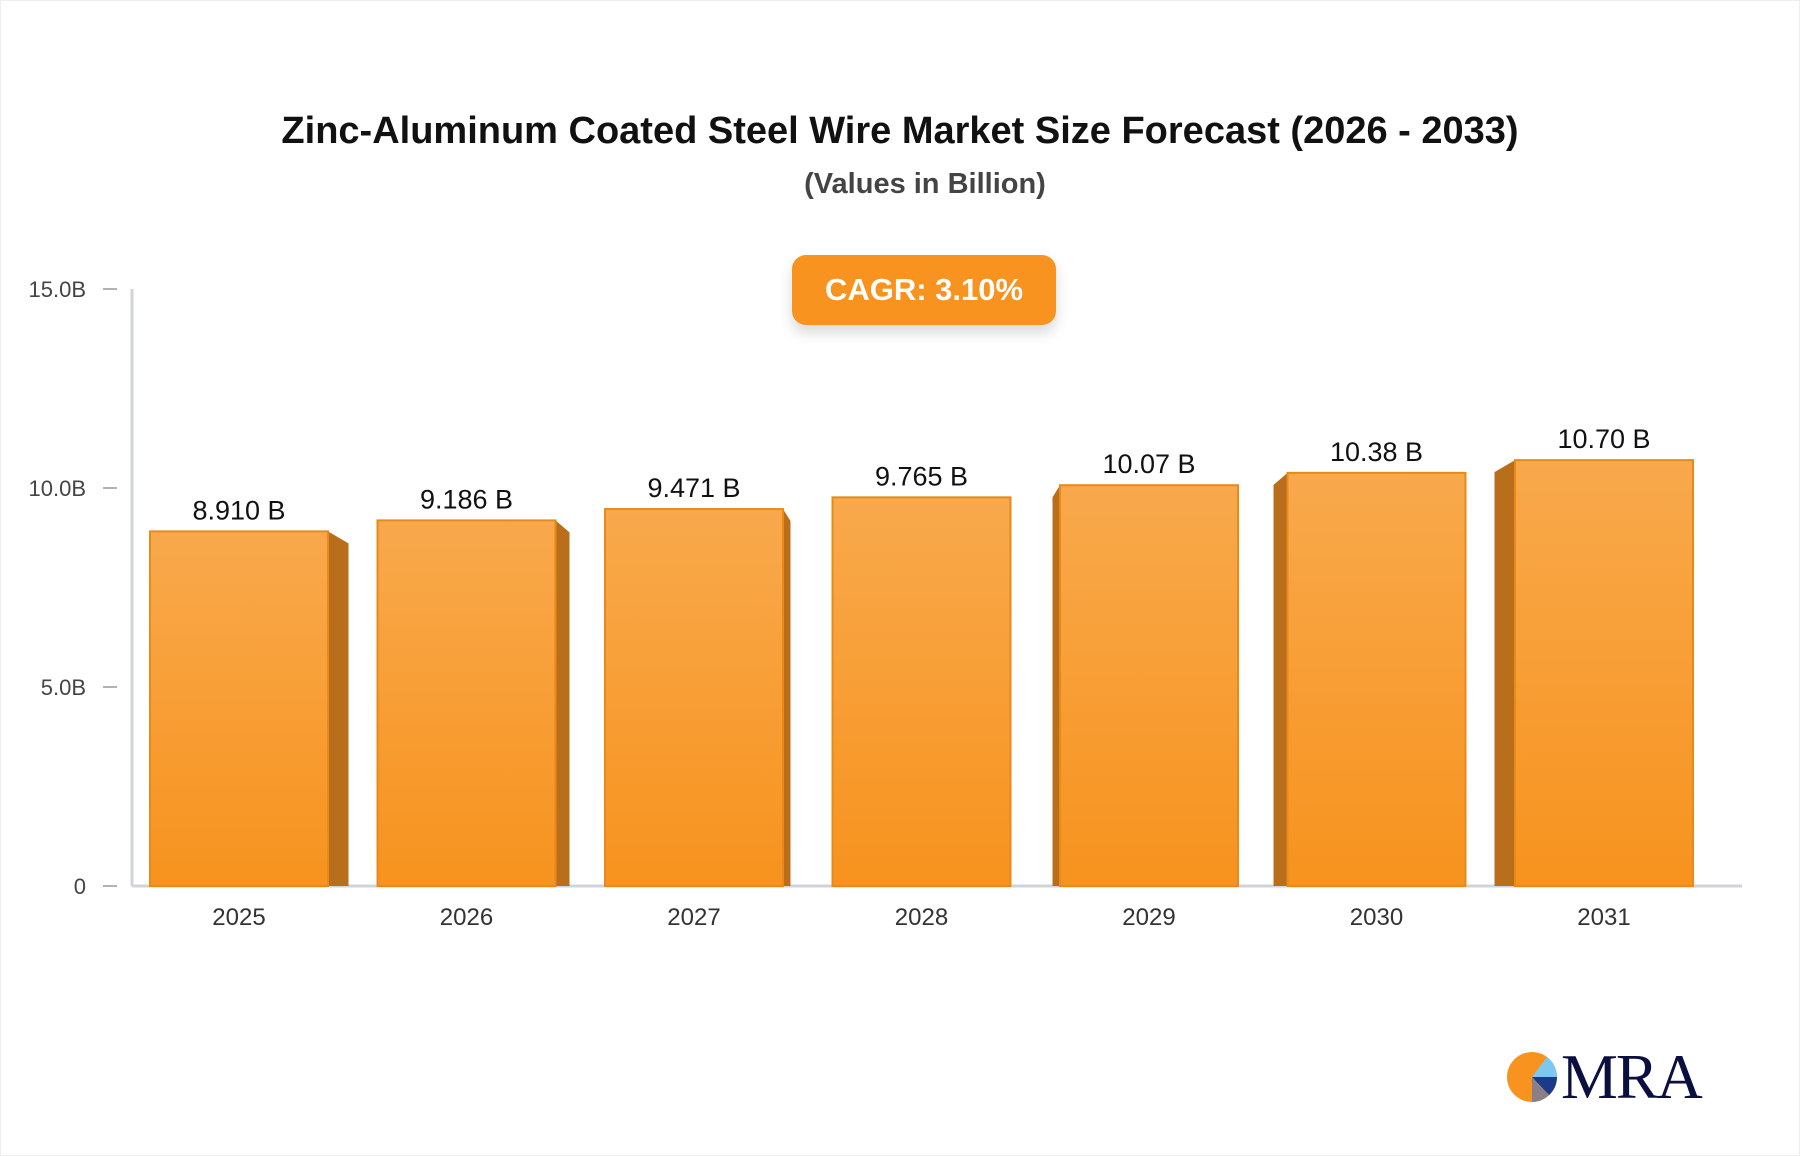  Describe the element at coordinates (58, 488) in the screenshot. I see `y-tick-label: 10.0B` at that location.